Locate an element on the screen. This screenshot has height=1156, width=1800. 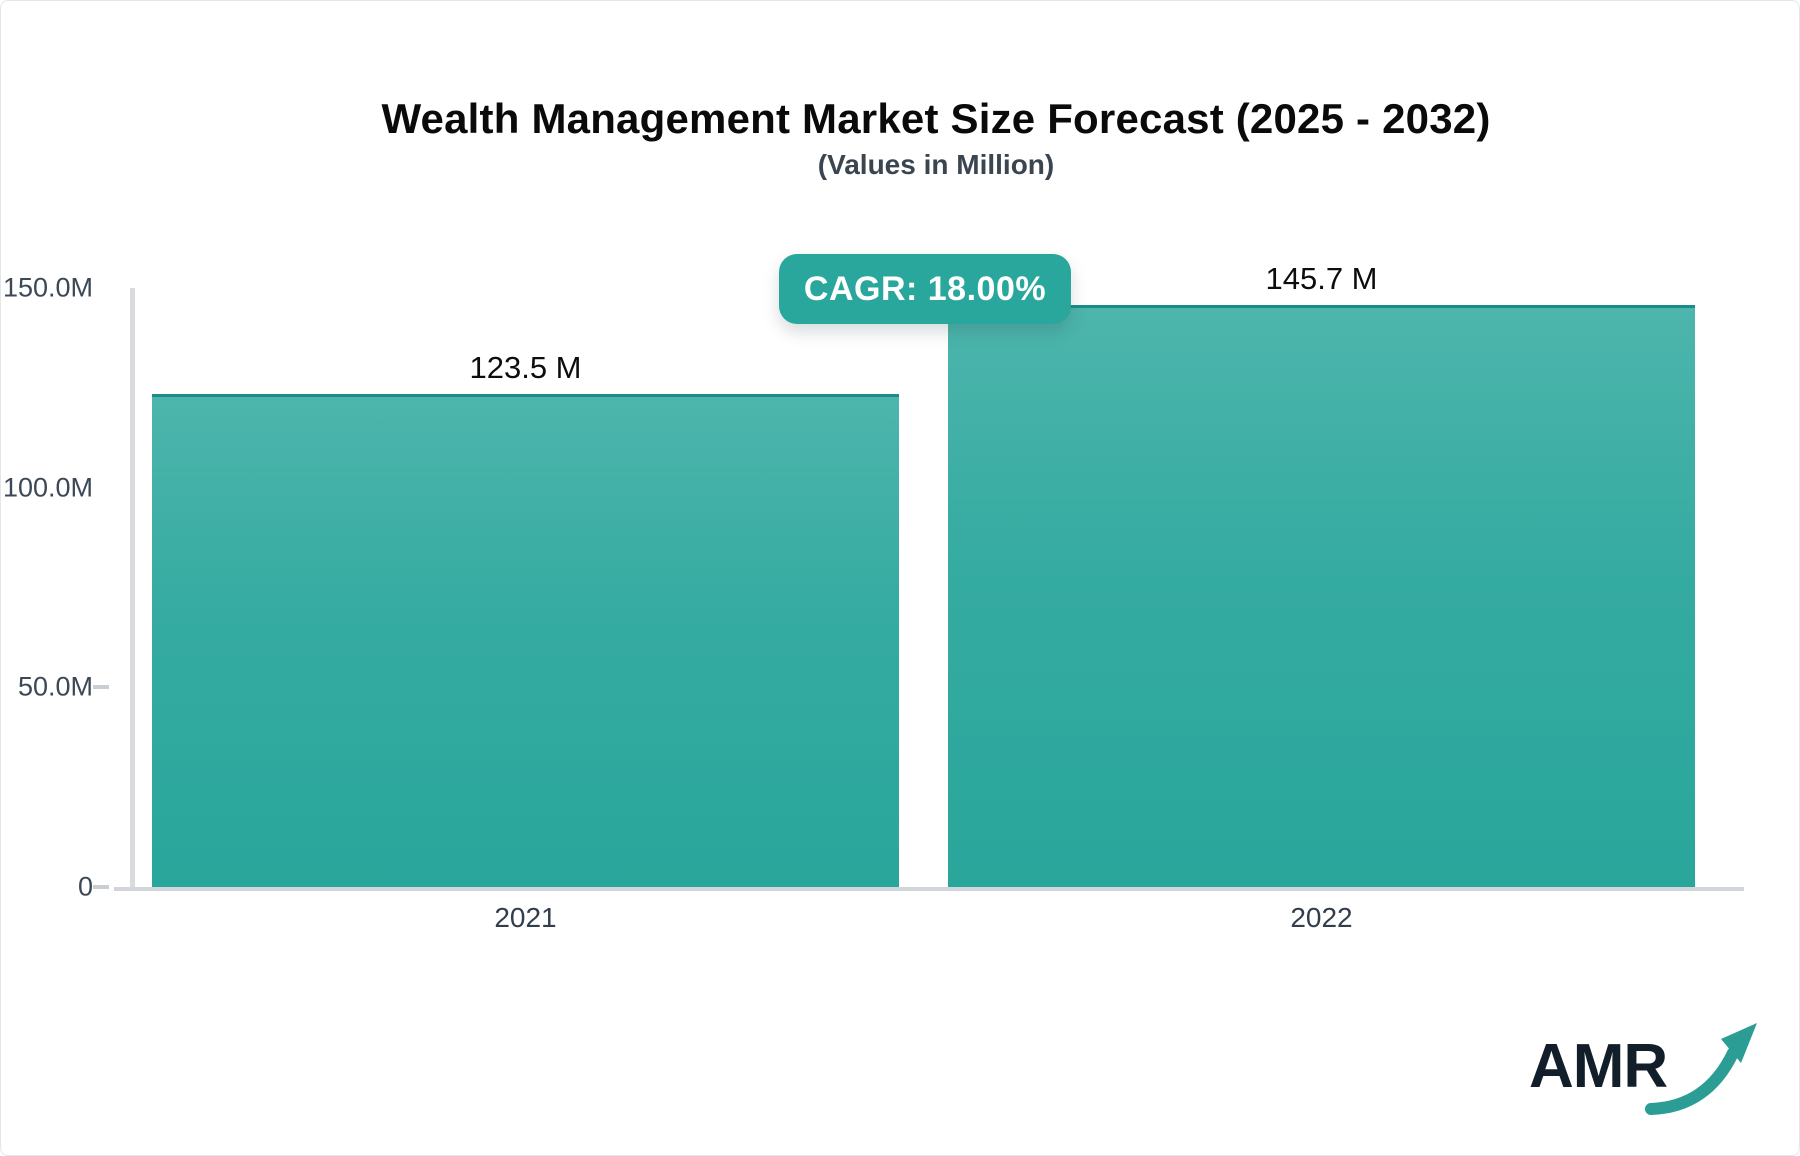
x-axis-label-2022: 2022 is located at coordinates (1321, 917).